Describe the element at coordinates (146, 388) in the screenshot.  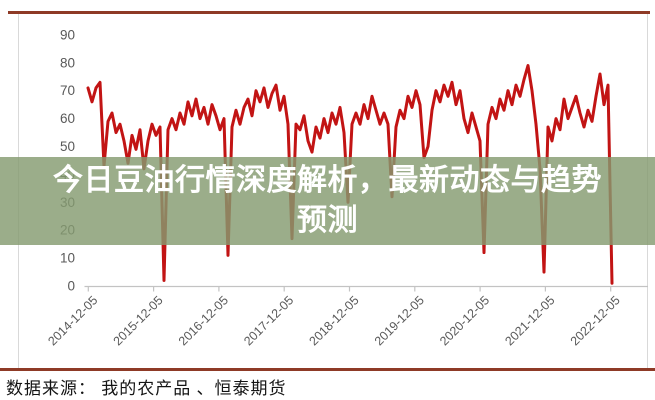
I see `data-source-text: 数据来源： 我的农产品 、恒泰期货` at that location.